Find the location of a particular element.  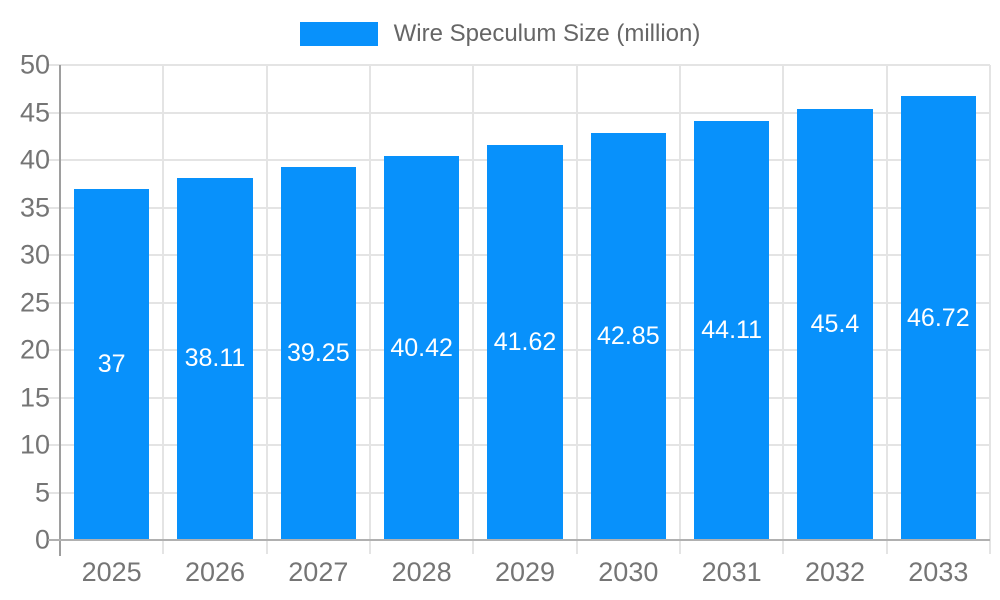

y-tick-label: 45 is located at coordinates (34, 112).